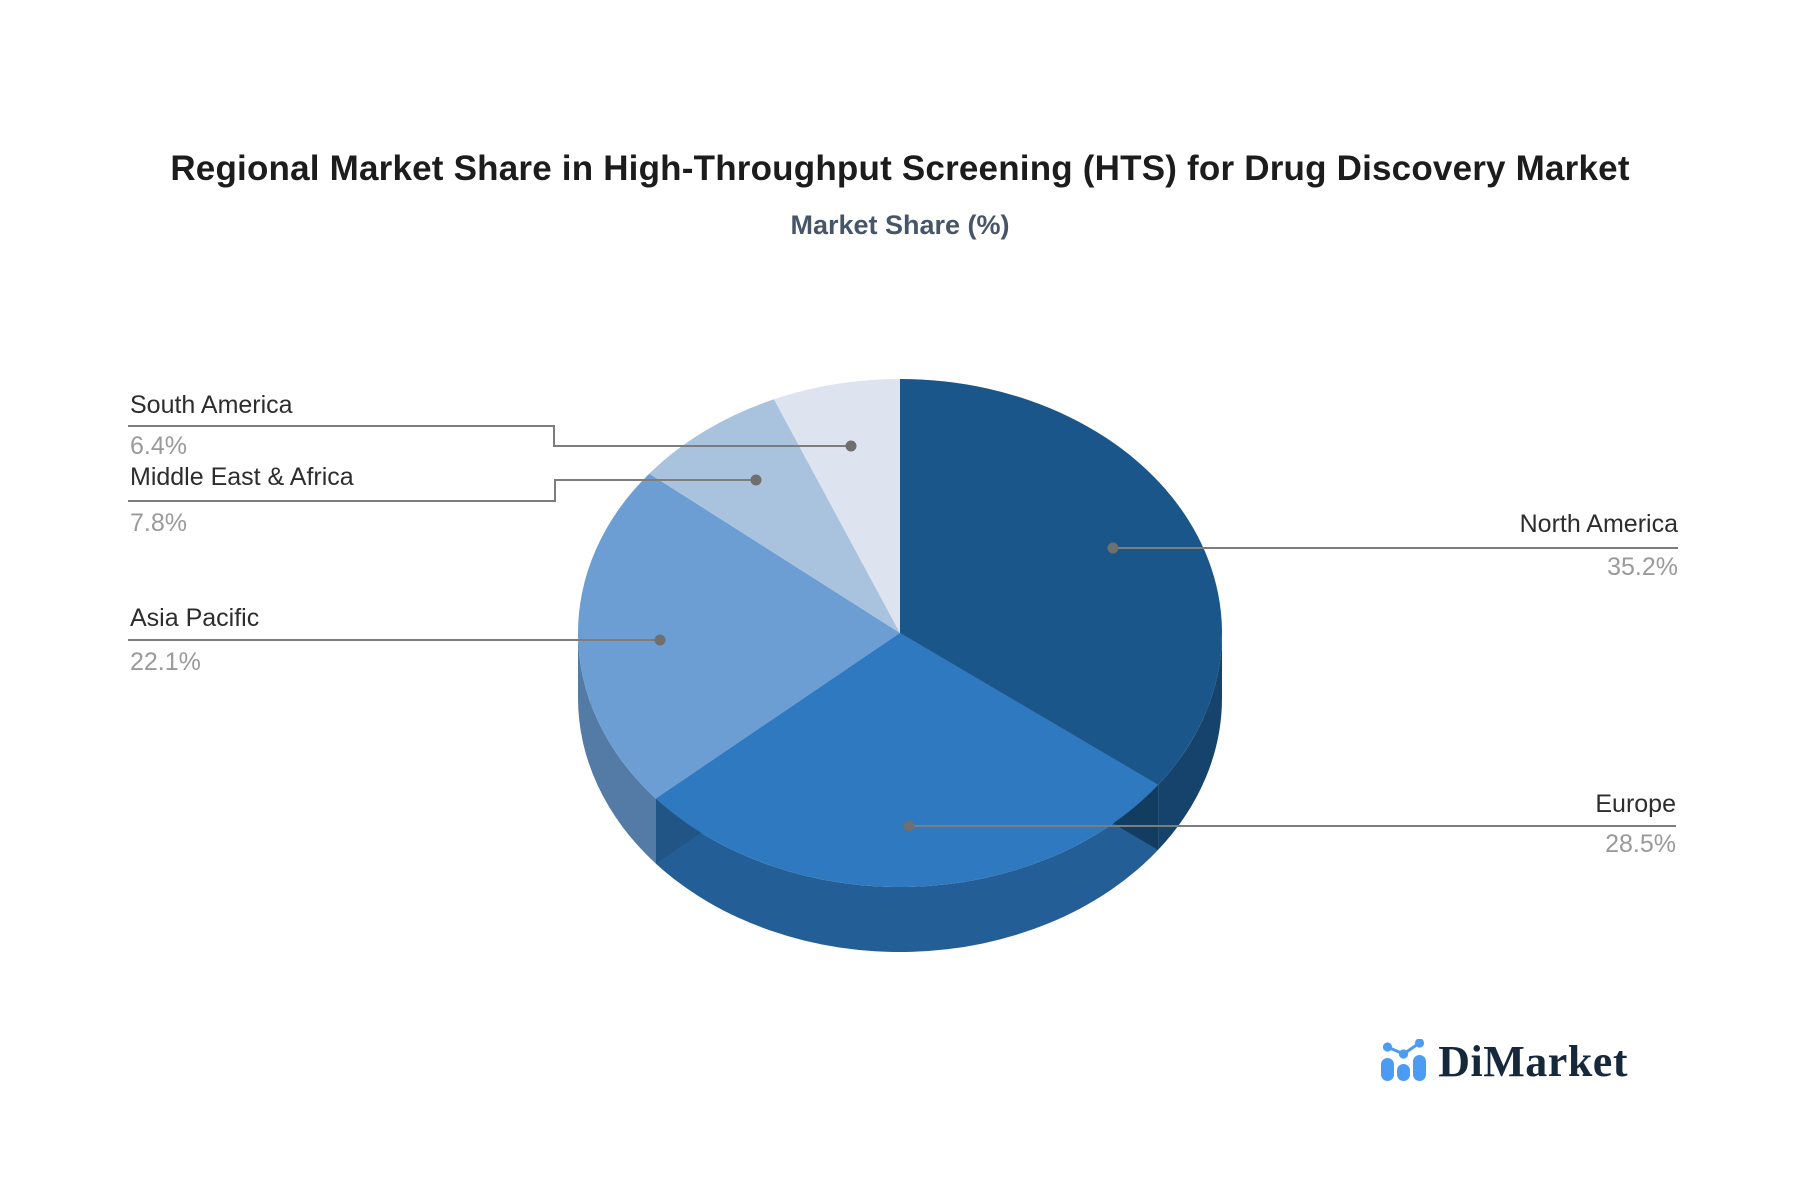 This screenshot has width=1800, height=1196. Describe the element at coordinates (442, 490) in the screenshot. I see `leader-line-middle-east-africa` at that location.